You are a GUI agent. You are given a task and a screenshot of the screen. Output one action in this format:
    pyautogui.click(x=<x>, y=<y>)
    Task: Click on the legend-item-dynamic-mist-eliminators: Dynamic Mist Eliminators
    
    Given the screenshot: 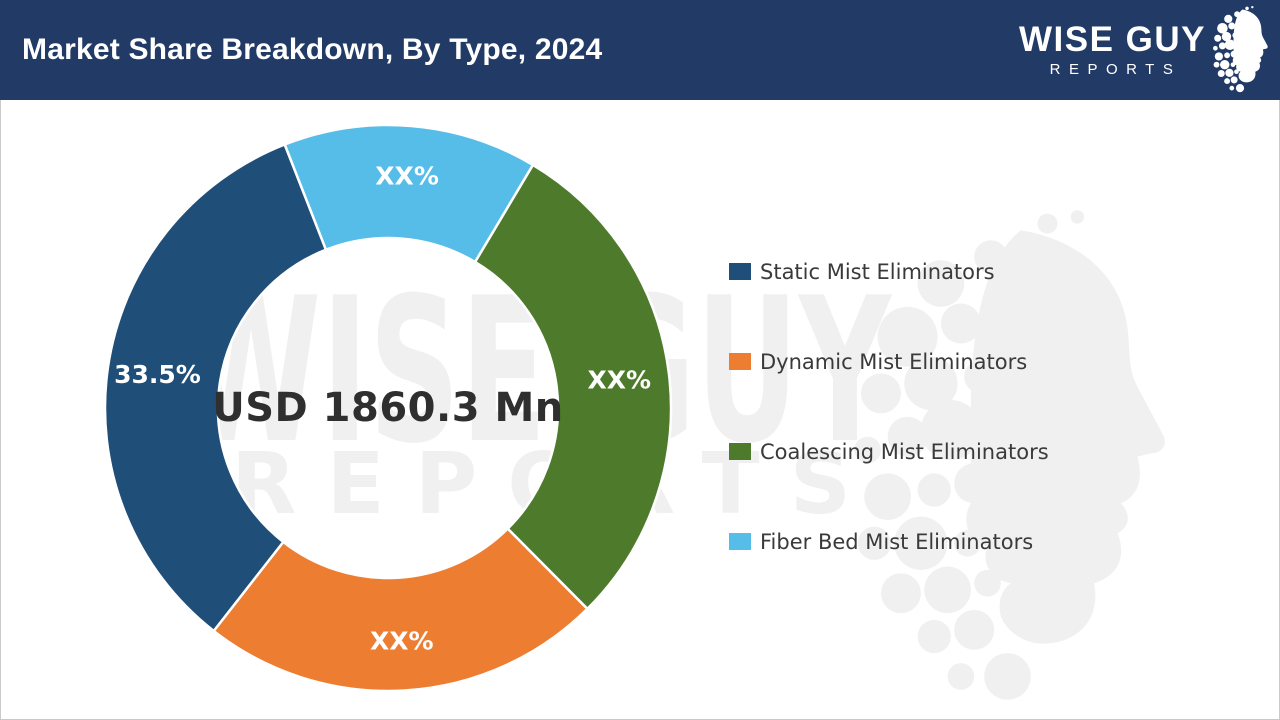 What is the action you would take?
    pyautogui.click(x=889, y=361)
    